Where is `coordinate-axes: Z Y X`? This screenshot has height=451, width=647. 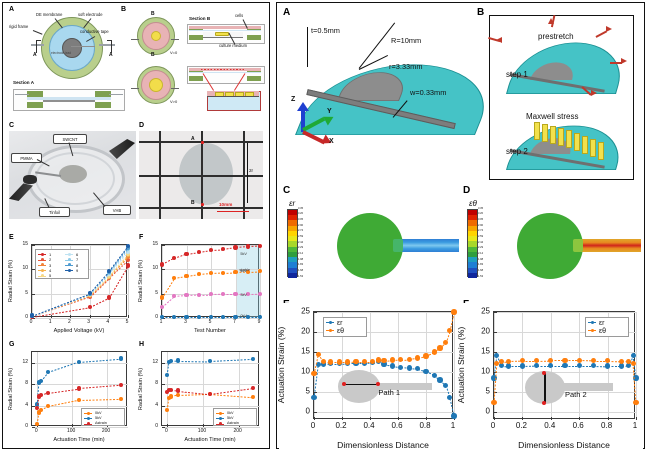 coordinate-axes: Z Y X is located at coordinates (316, 122).